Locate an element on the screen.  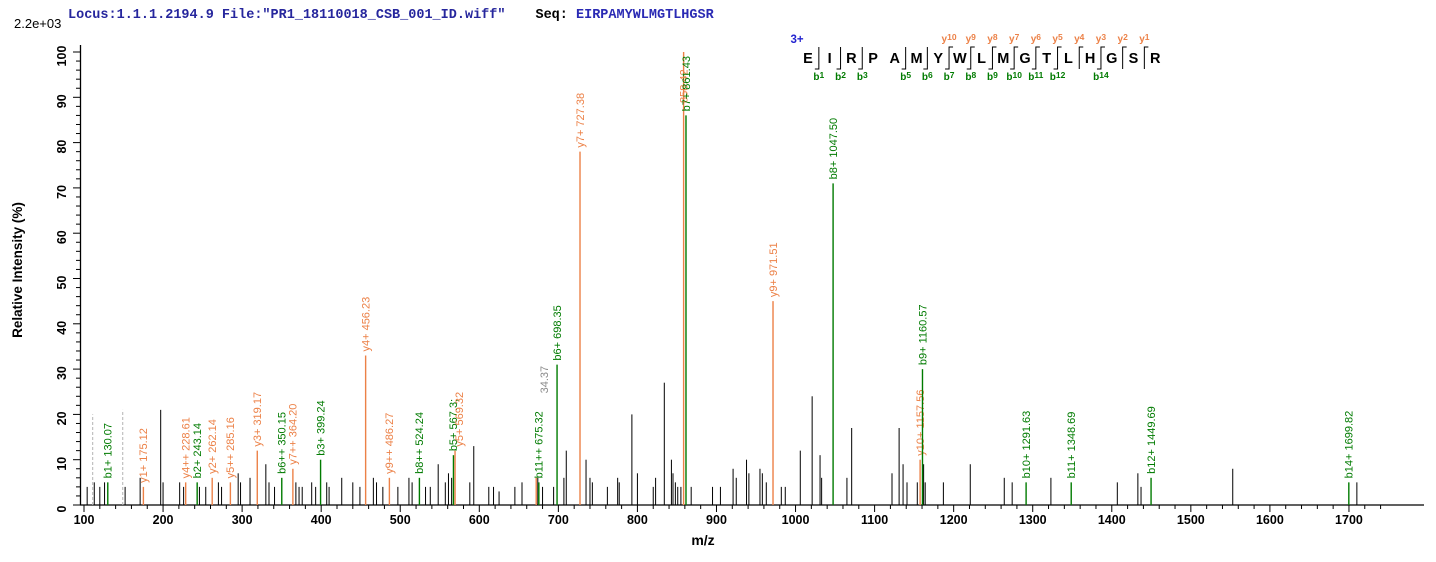
peak-label: b11++ 675.32 is located at coordinates (540, 444).